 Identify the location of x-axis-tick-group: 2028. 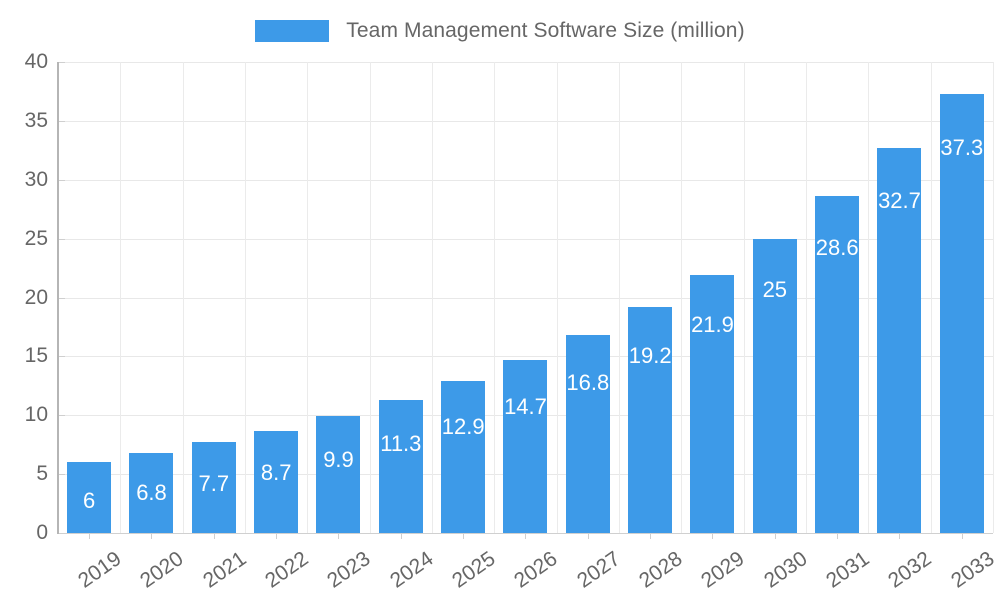
(653, 566).